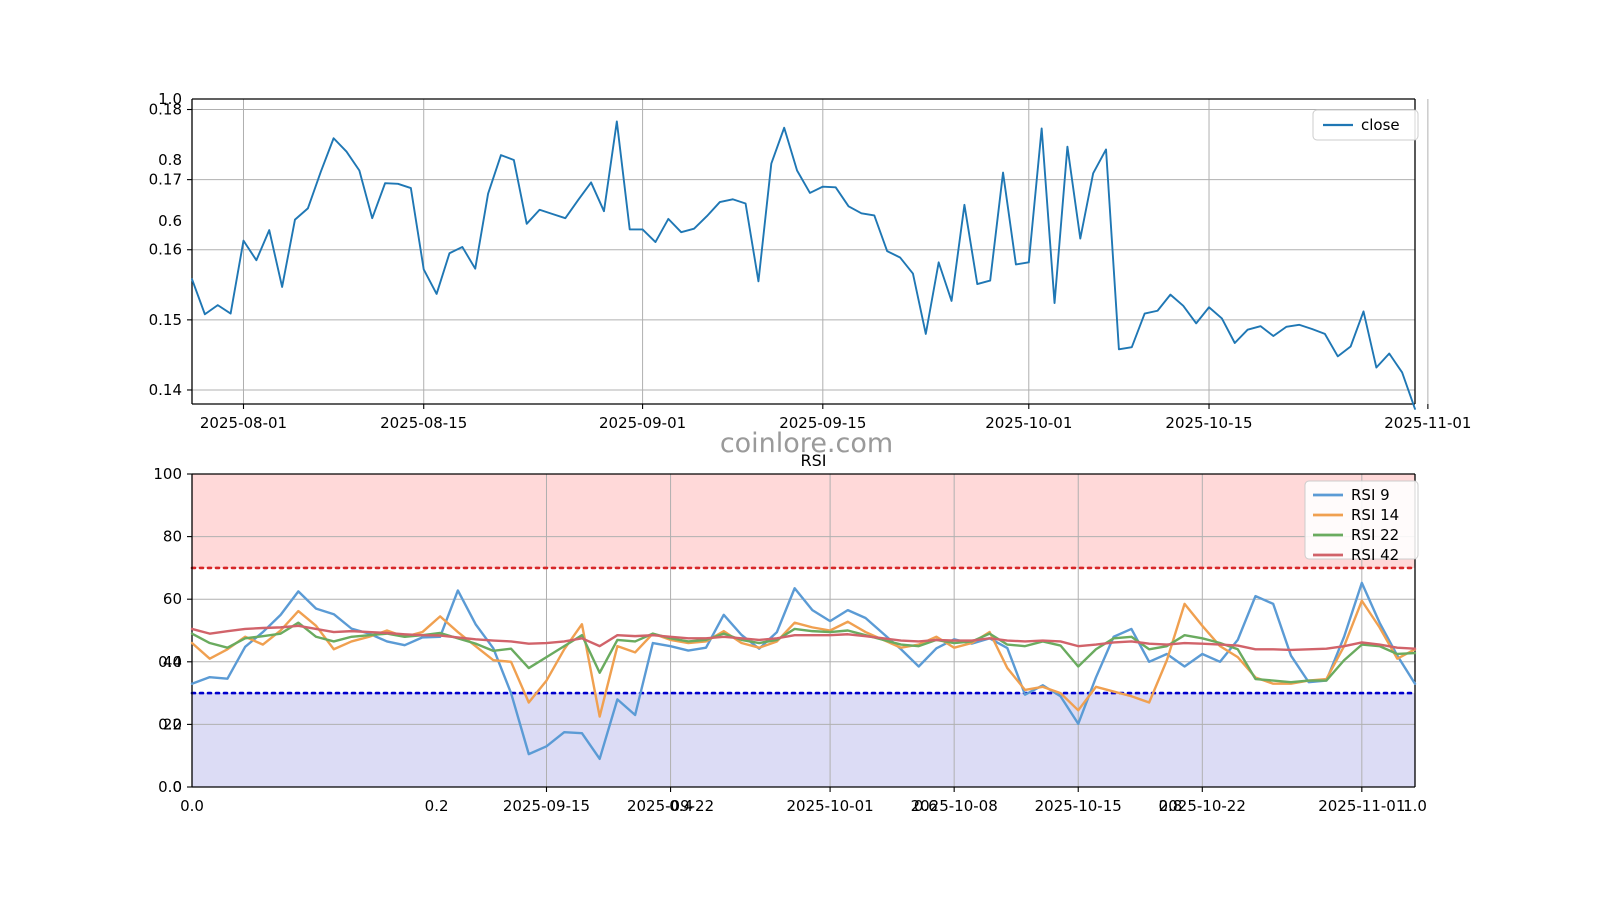  What do you see at coordinates (165, 180) in the screenshot?
I see `price-ytick-label: 0.17` at bounding box center [165, 180].